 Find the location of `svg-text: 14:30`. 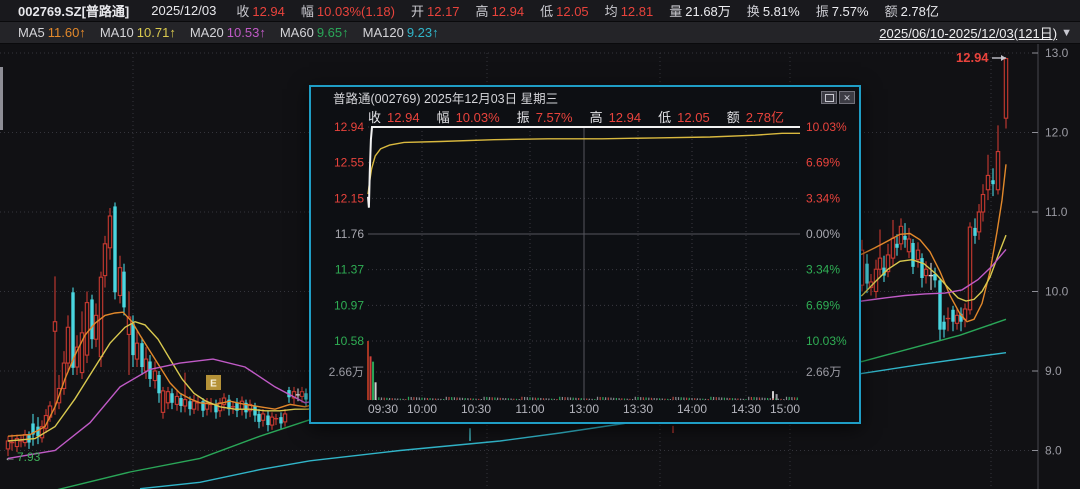

svg-text: 14:30 is located at coordinates (746, 409).